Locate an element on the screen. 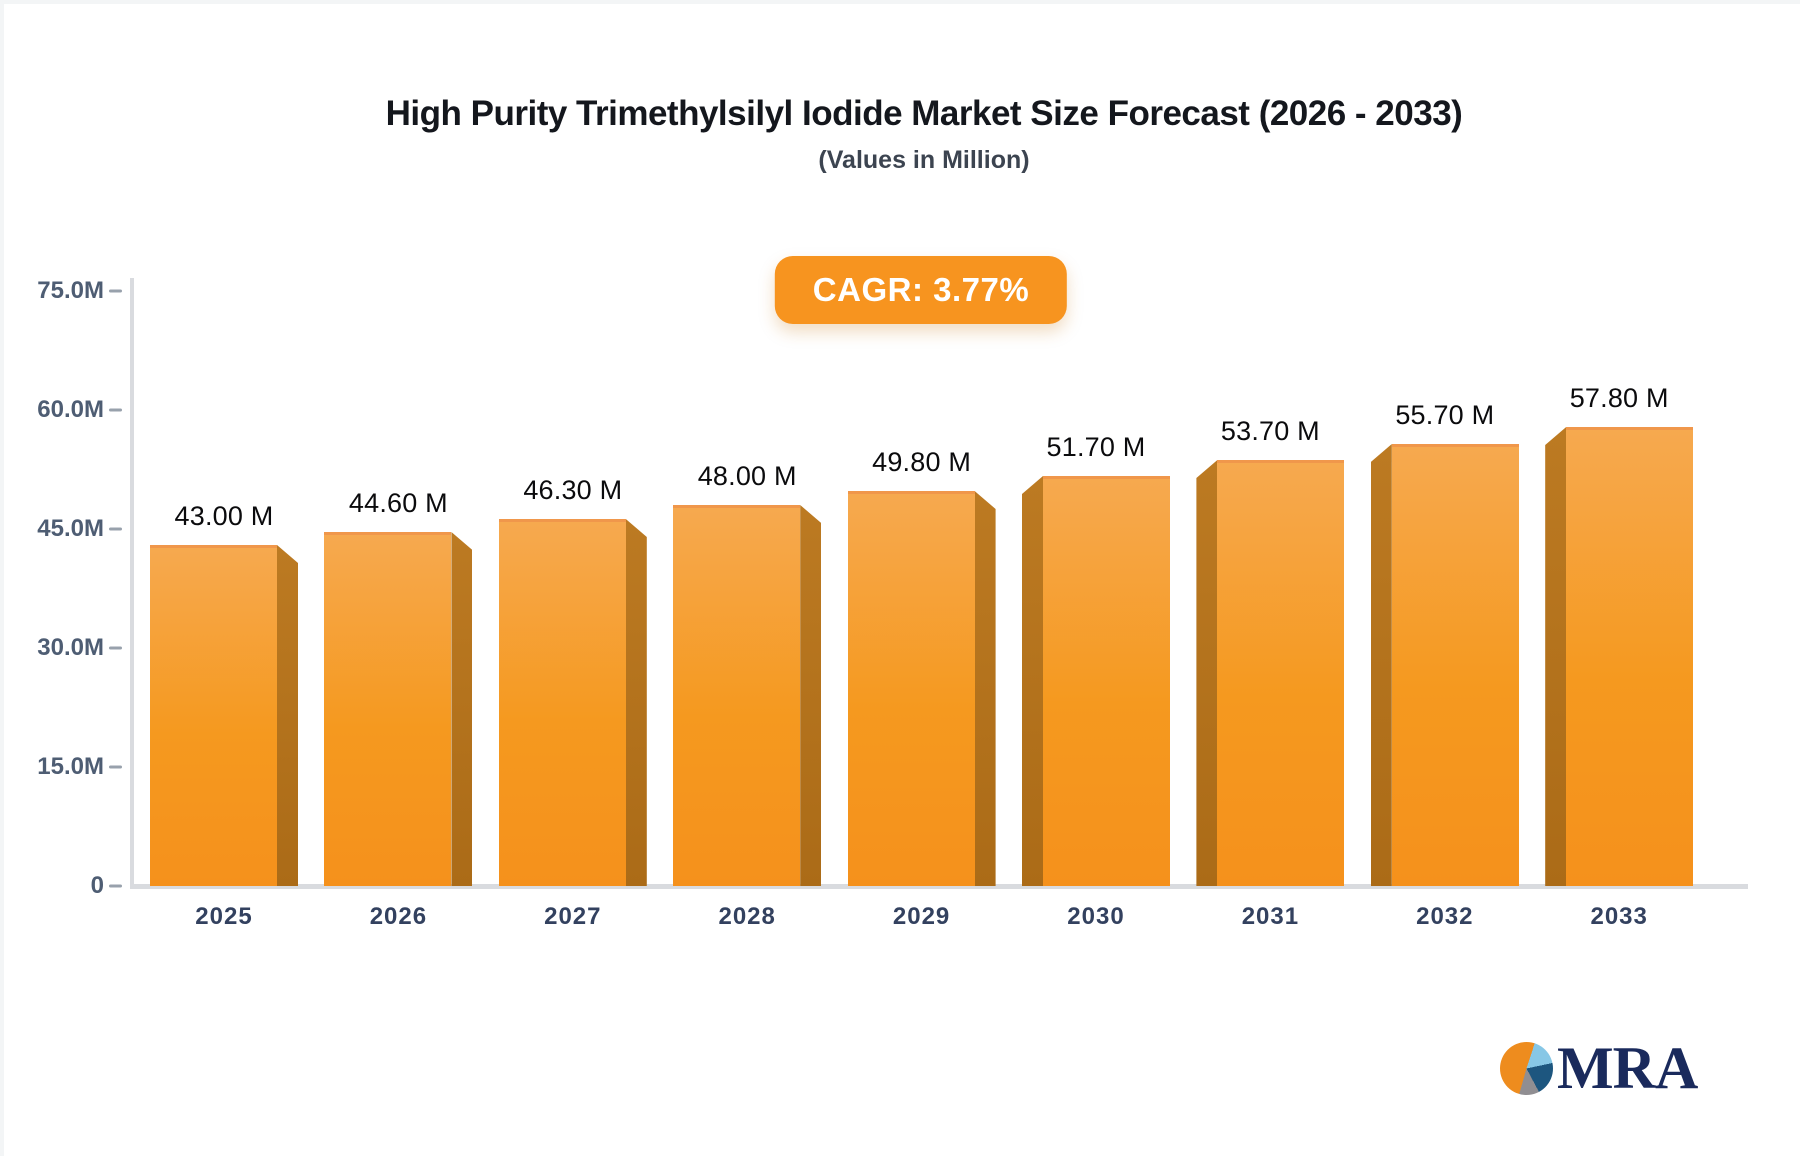  bar-value-label: 57.80 M is located at coordinates (1619, 398).